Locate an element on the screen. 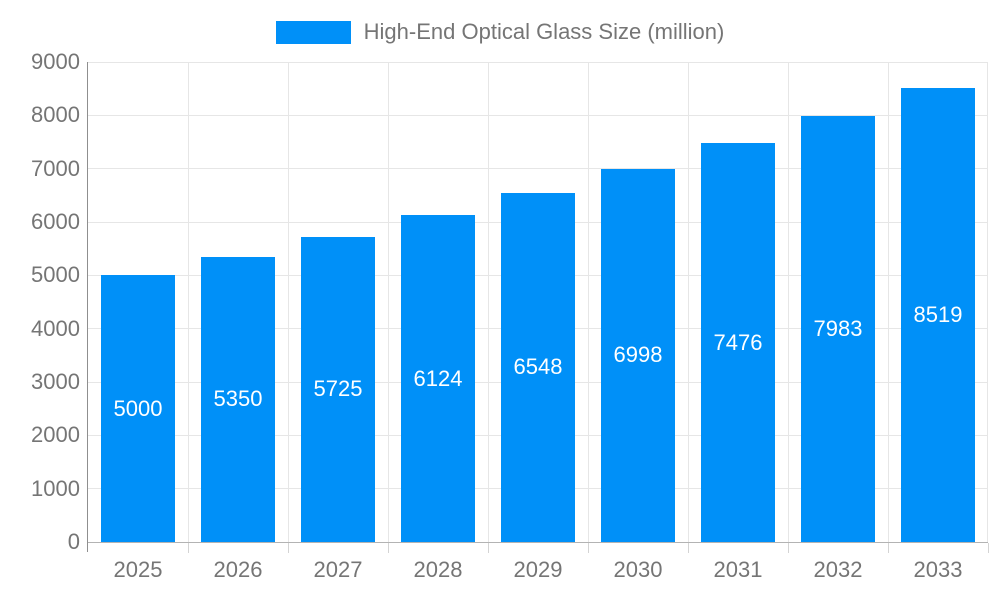  y-tick-label: 5000 is located at coordinates (55, 275).